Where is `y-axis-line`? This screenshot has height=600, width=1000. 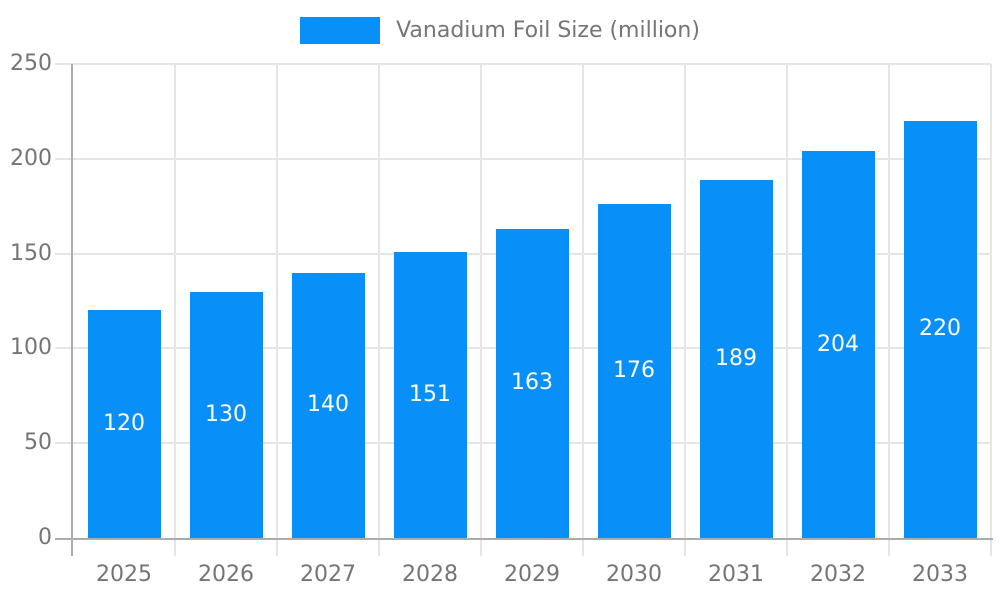
y-axis-line is located at coordinates (72, 310).